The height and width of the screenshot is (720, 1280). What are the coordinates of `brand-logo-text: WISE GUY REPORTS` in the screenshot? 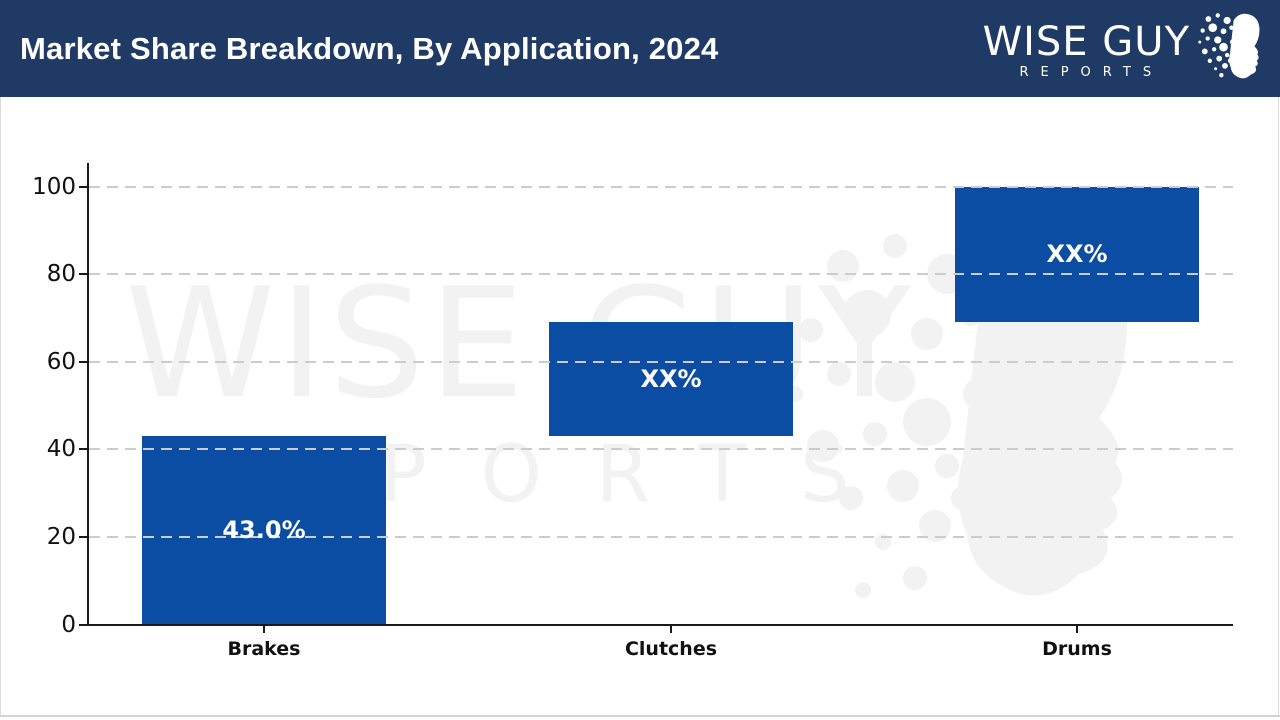 It's located at (1086, 50).